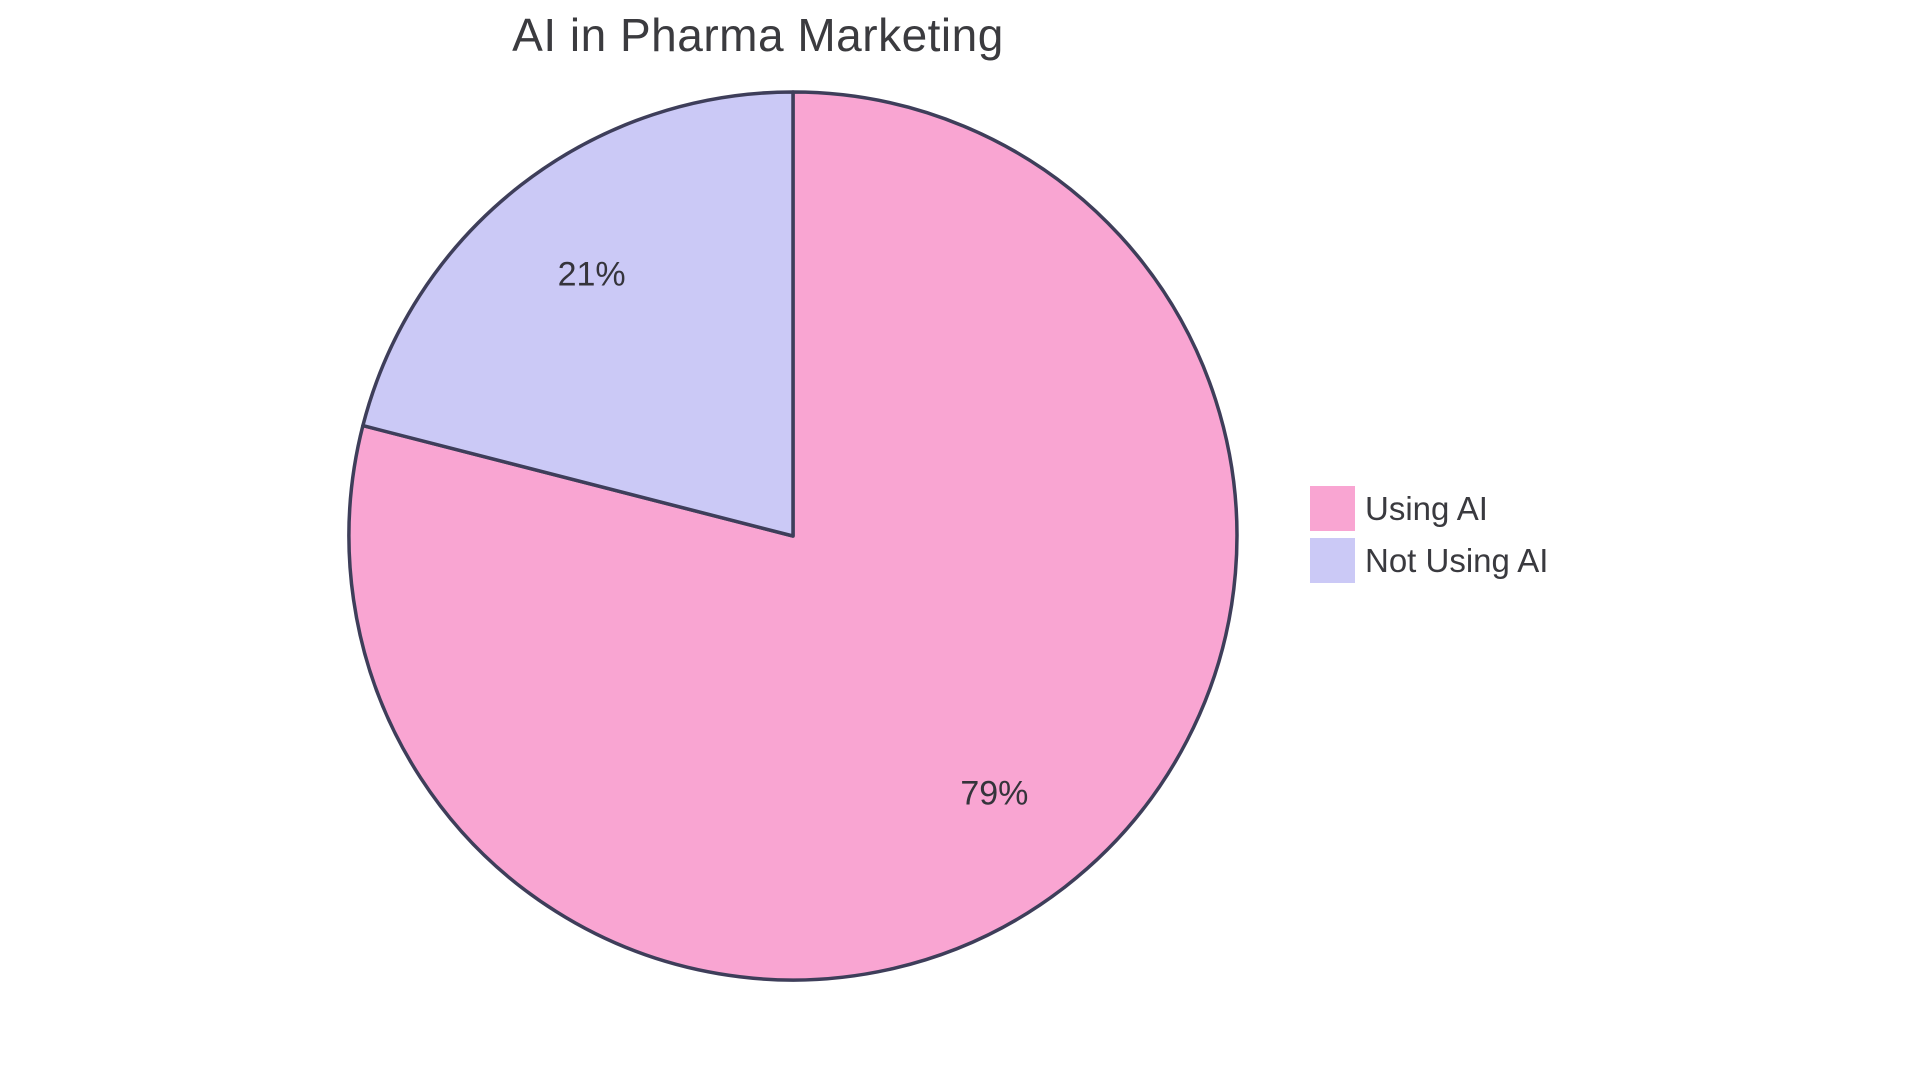 This screenshot has height=1083, width=1920. I want to click on slice-percent-label-using-ai: 79%, so click(994, 794).